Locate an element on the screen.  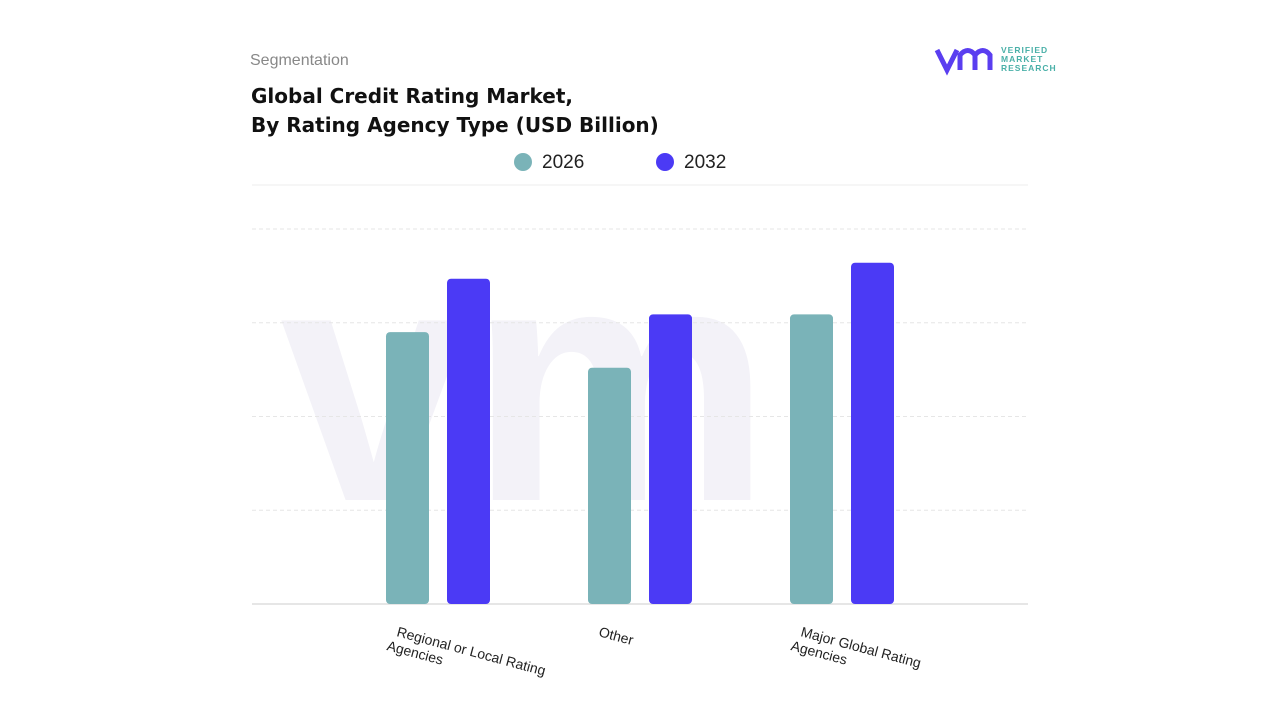
chart-title: By Rating Agency Type (USD Billion) is located at coordinates (455, 125).